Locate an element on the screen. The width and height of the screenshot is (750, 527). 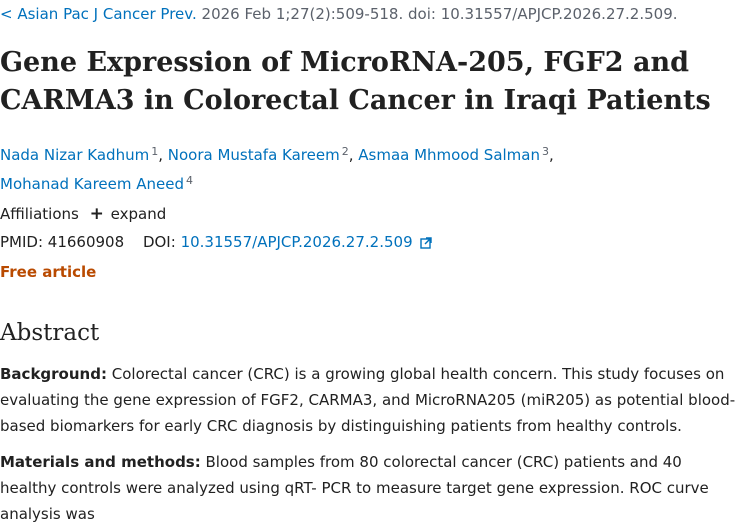
author-affiliation-ref: 2 is located at coordinates (345, 151).